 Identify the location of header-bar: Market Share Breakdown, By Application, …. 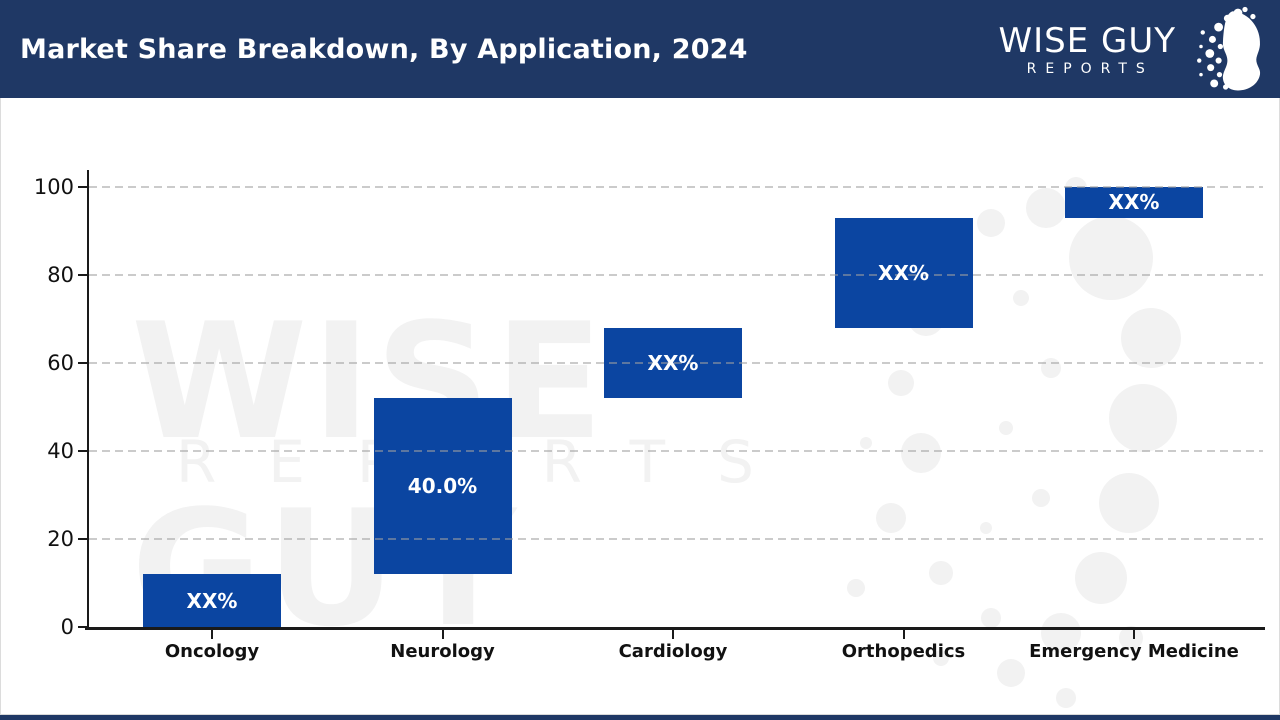
(640, 49).